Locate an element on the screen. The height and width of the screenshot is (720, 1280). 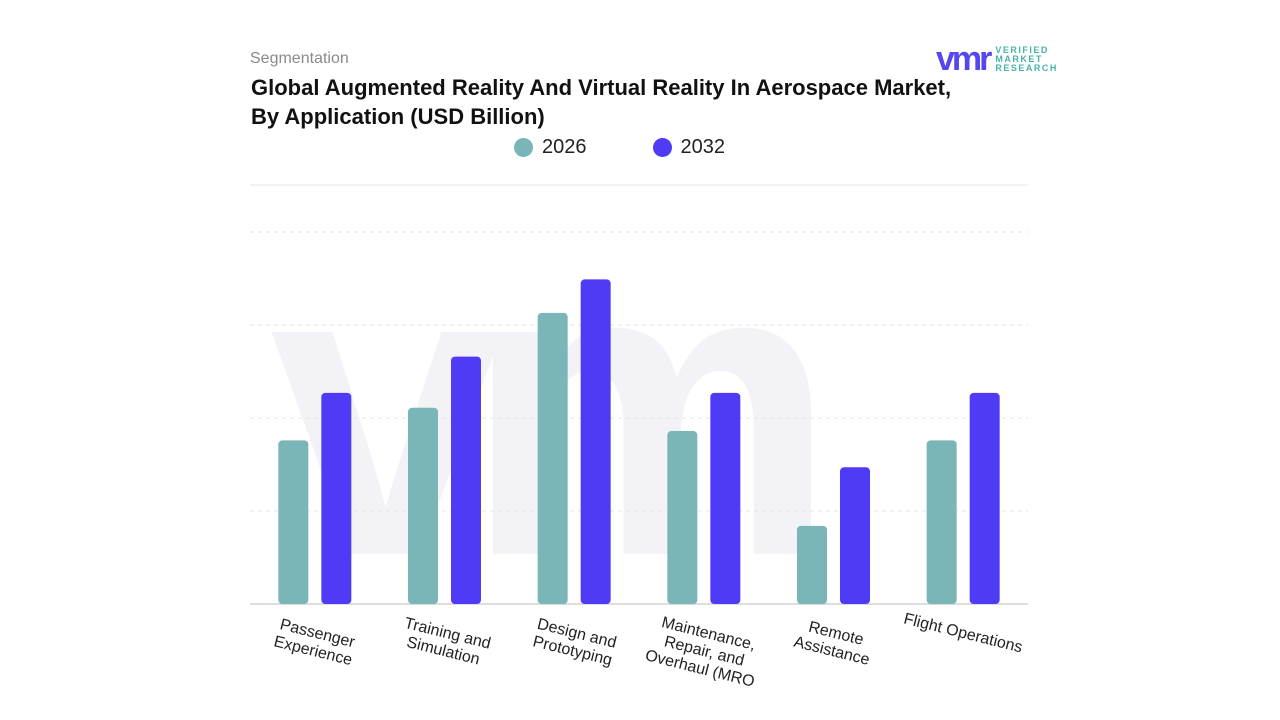
logo-line1: VERIFIED is located at coordinates (1022, 49).